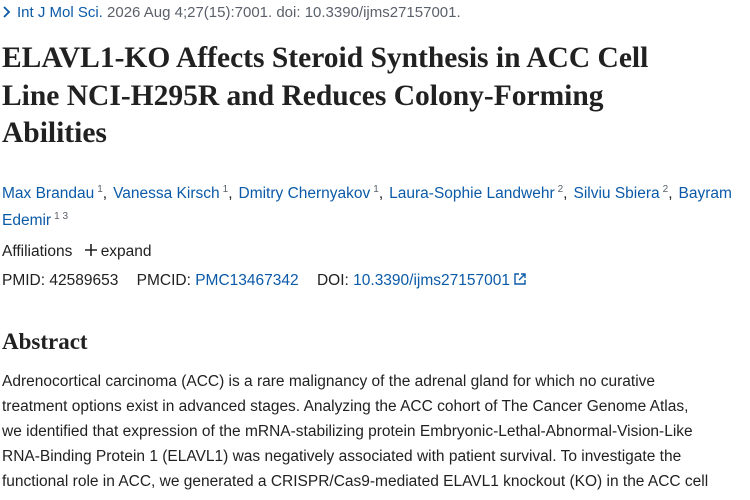 This screenshot has width=750, height=500. What do you see at coordinates (37, 251) in the screenshot?
I see `affiliations-label: Affiliations` at bounding box center [37, 251].